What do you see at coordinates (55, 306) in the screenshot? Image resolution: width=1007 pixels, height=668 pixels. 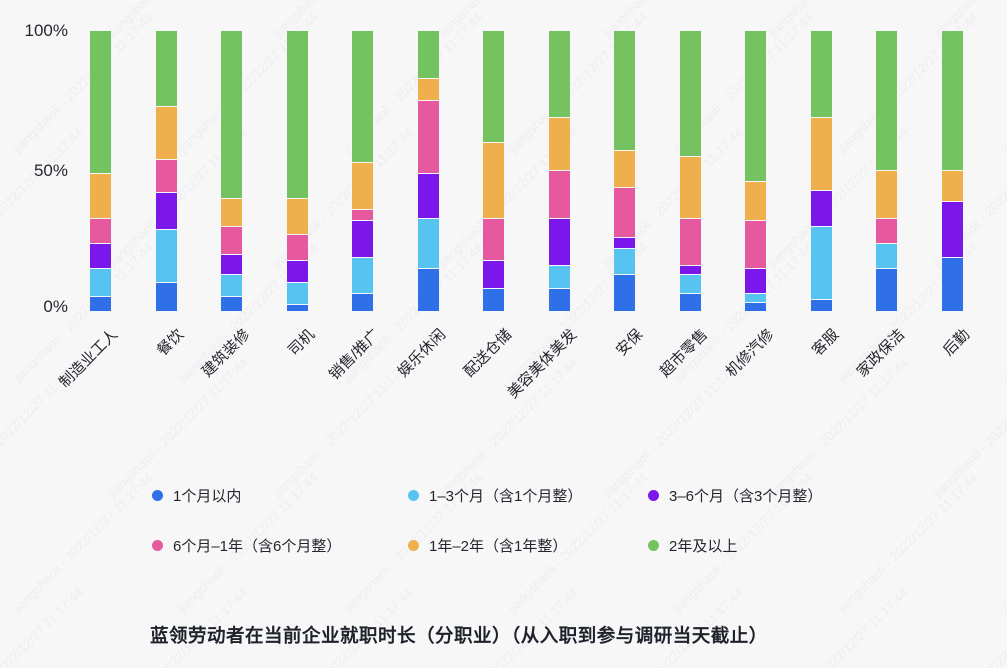 I see `y-axis-tick-0: 0%` at bounding box center [55, 306].